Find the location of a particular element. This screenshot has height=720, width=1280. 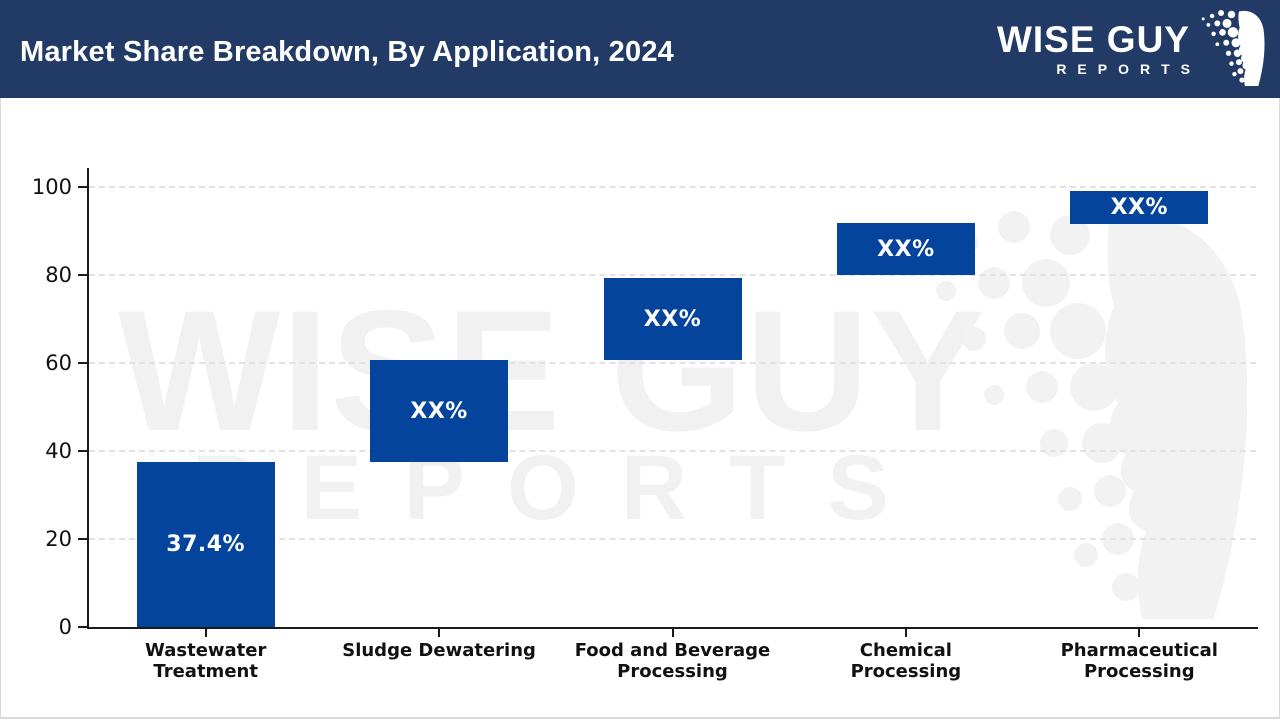

y-axis-tick-label: 0 is located at coordinates (65, 627).